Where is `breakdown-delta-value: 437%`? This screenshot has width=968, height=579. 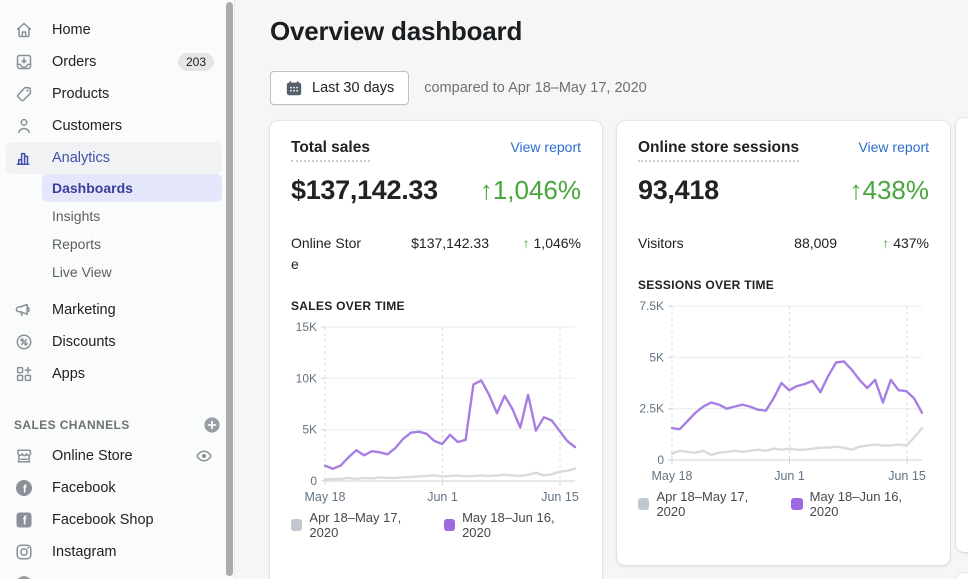 breakdown-delta-value: 437% is located at coordinates (911, 243).